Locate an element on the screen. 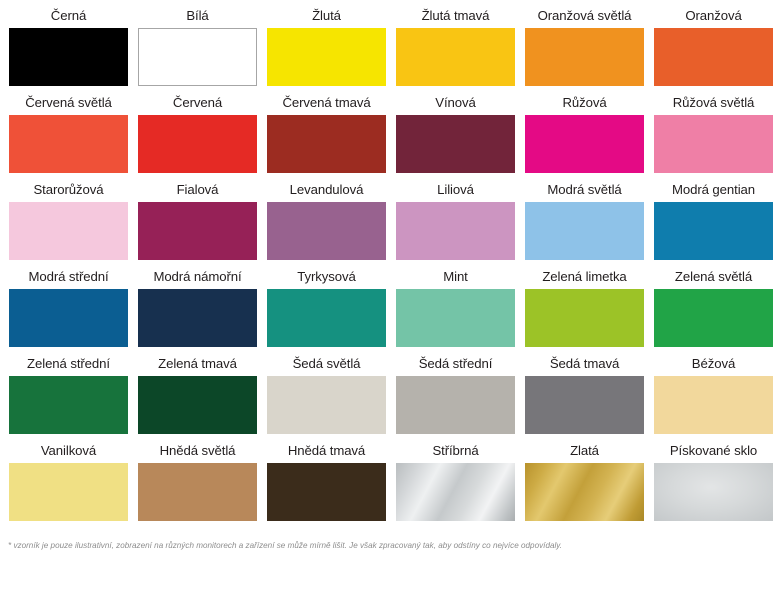 This screenshot has height=613, width=775. swatch-cell: Modrá střední is located at coordinates (68, 308).